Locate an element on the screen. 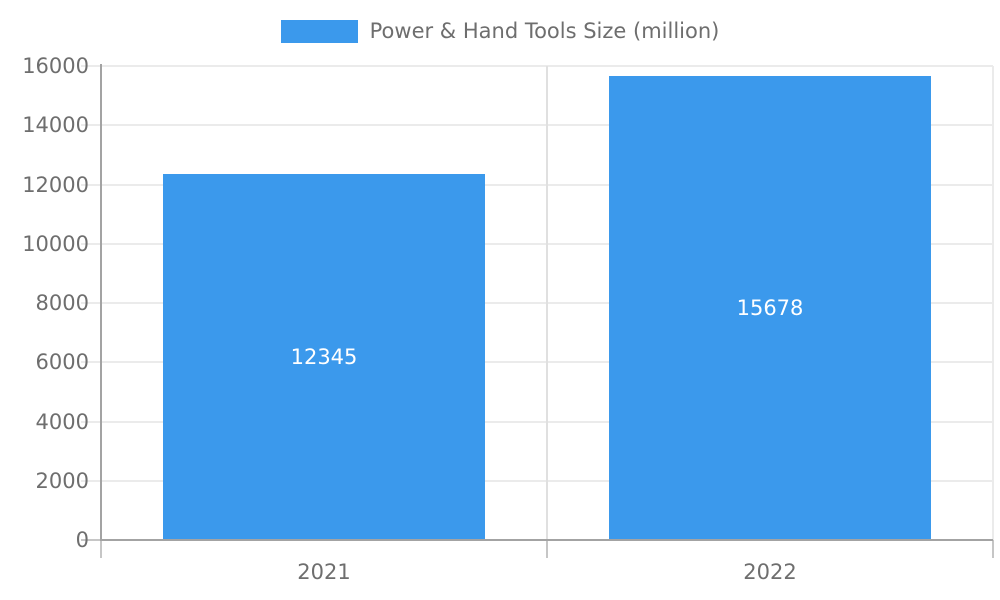 The height and width of the screenshot is (600, 1000). legend-label: Power & Hand Tools Size (million) is located at coordinates (544, 31).